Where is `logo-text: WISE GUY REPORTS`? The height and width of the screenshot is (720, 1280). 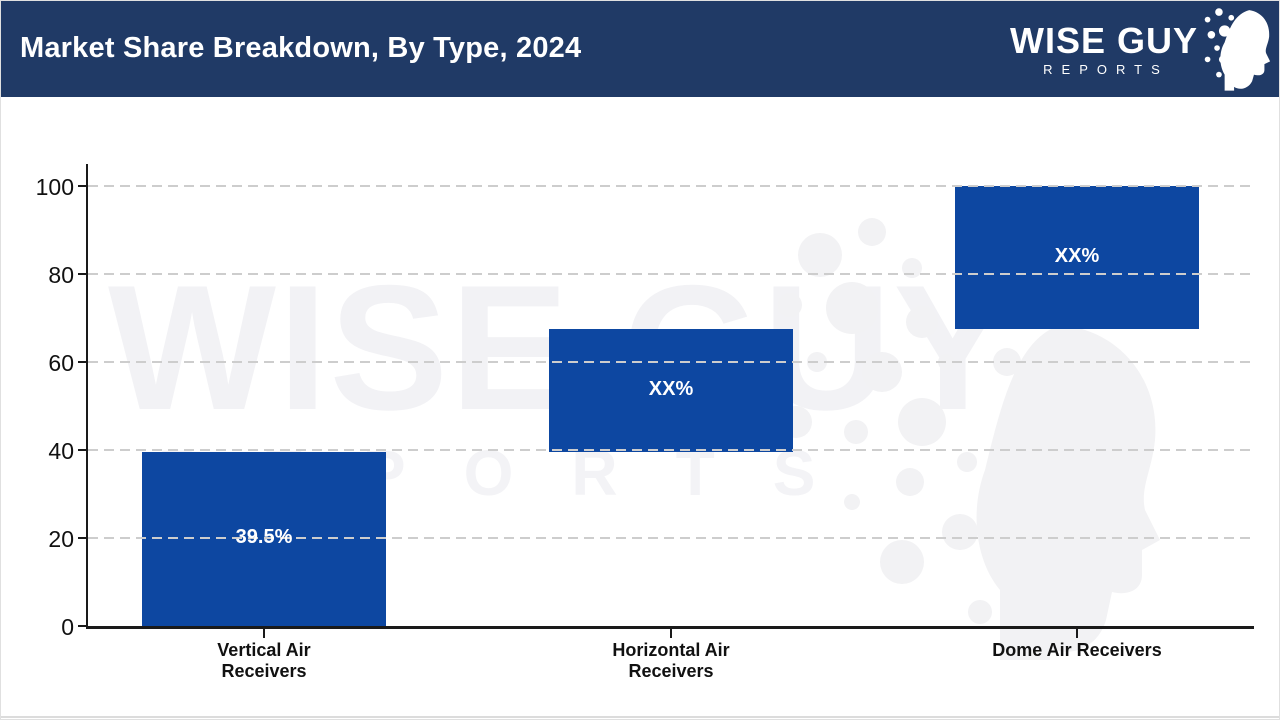
logo-text: WISE GUY REPORTS is located at coordinates (1103, 48).